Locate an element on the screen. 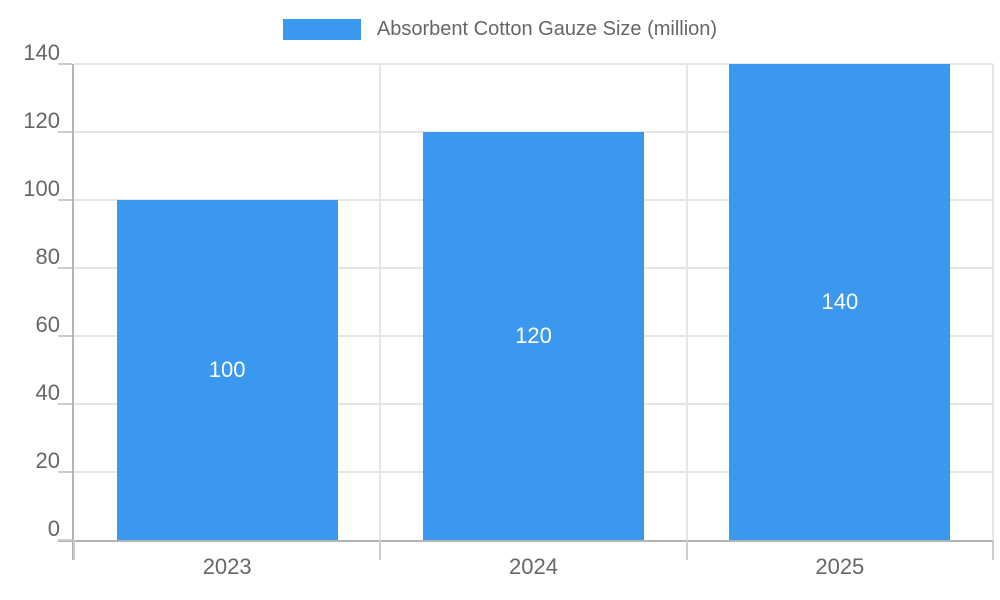 The height and width of the screenshot is (600, 1000). legend: Absorbent Cotton Gauze Size (million) is located at coordinates (500, 29).